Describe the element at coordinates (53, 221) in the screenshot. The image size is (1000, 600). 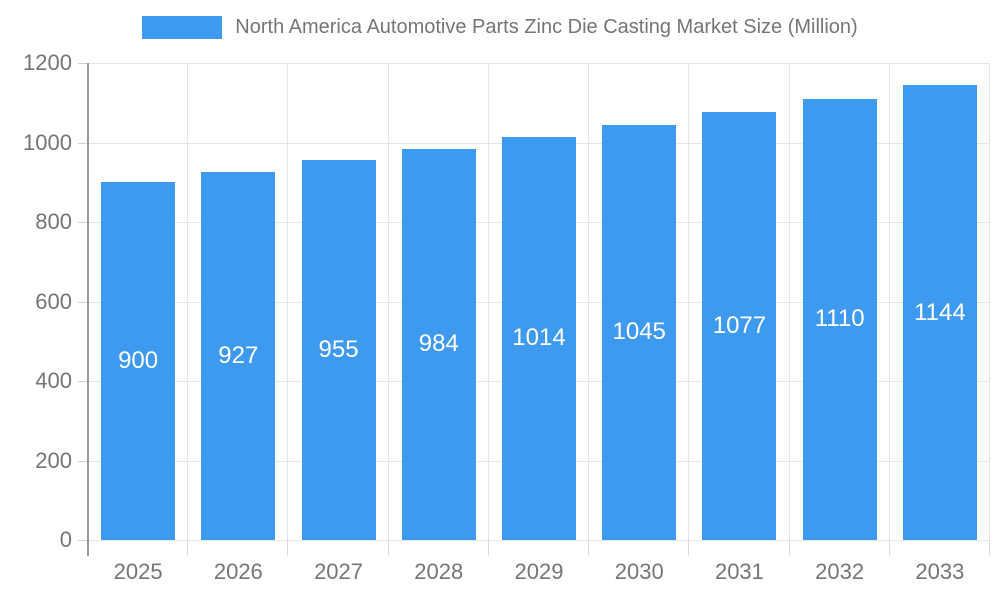
I see `y-axis-tick-label: 800` at that location.